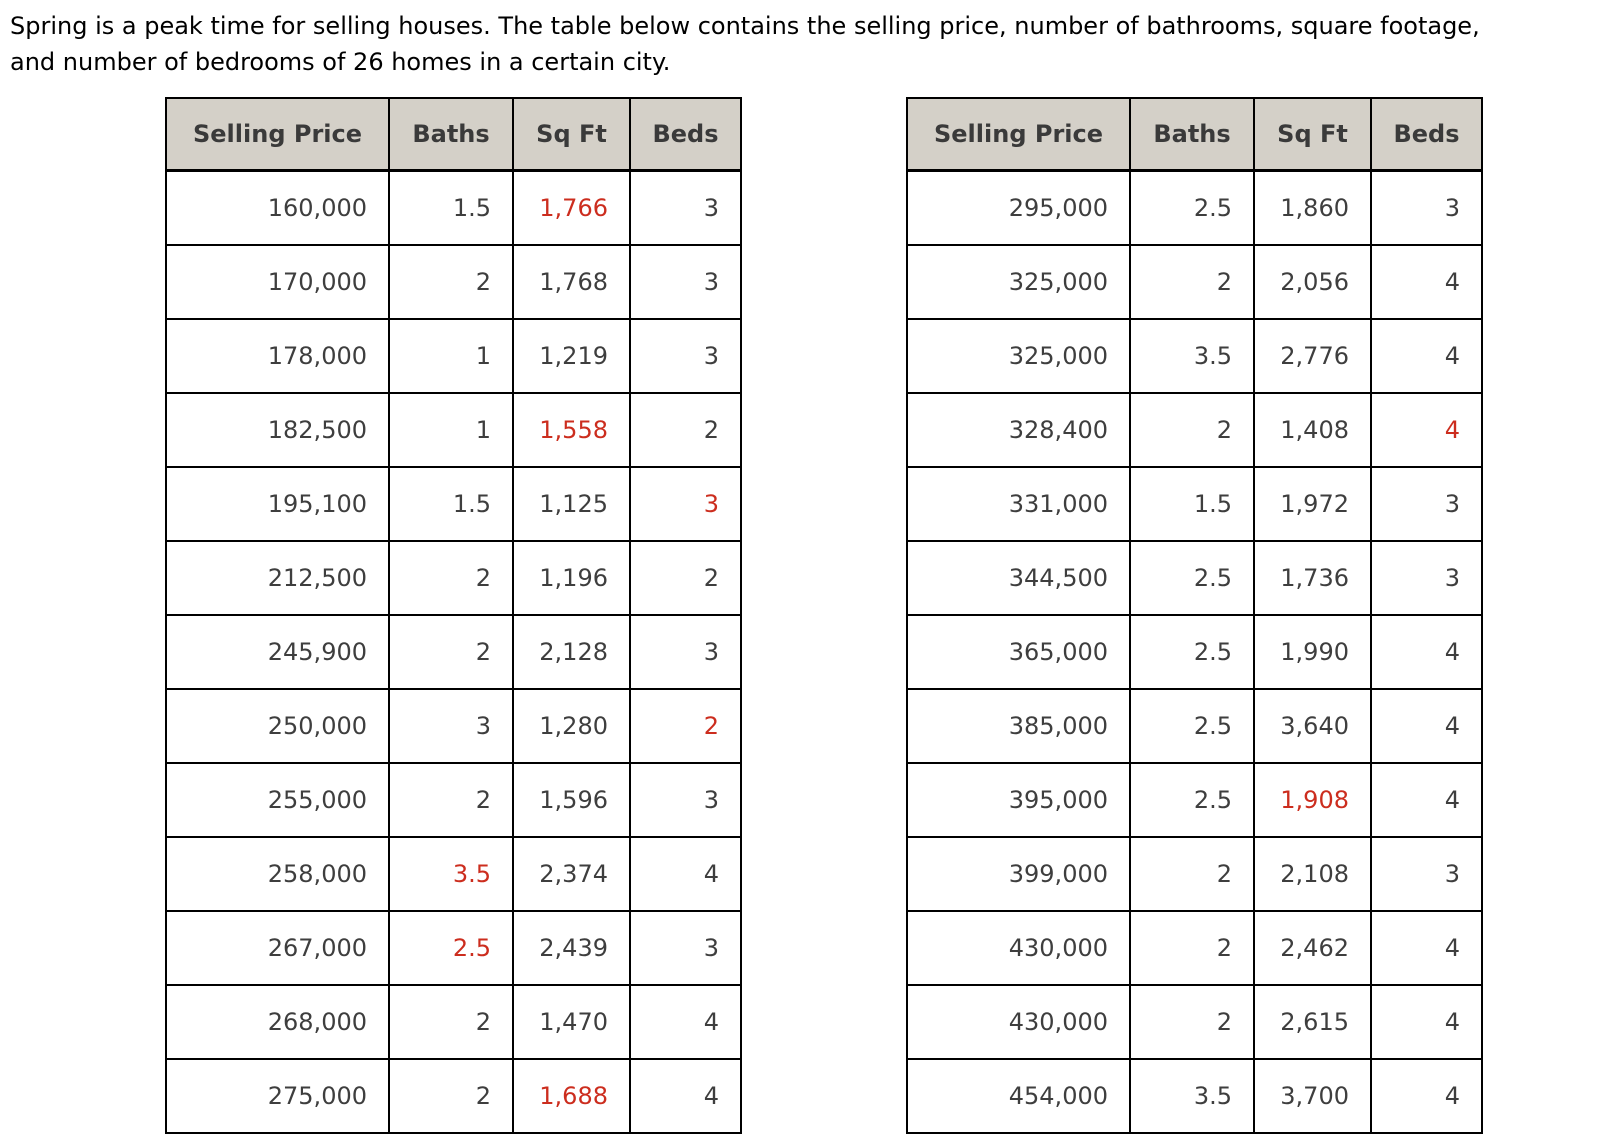 The height and width of the screenshot is (1148, 1606). What do you see at coordinates (1312, 356) in the screenshot?
I see `cell-sqft: 2,776` at bounding box center [1312, 356].